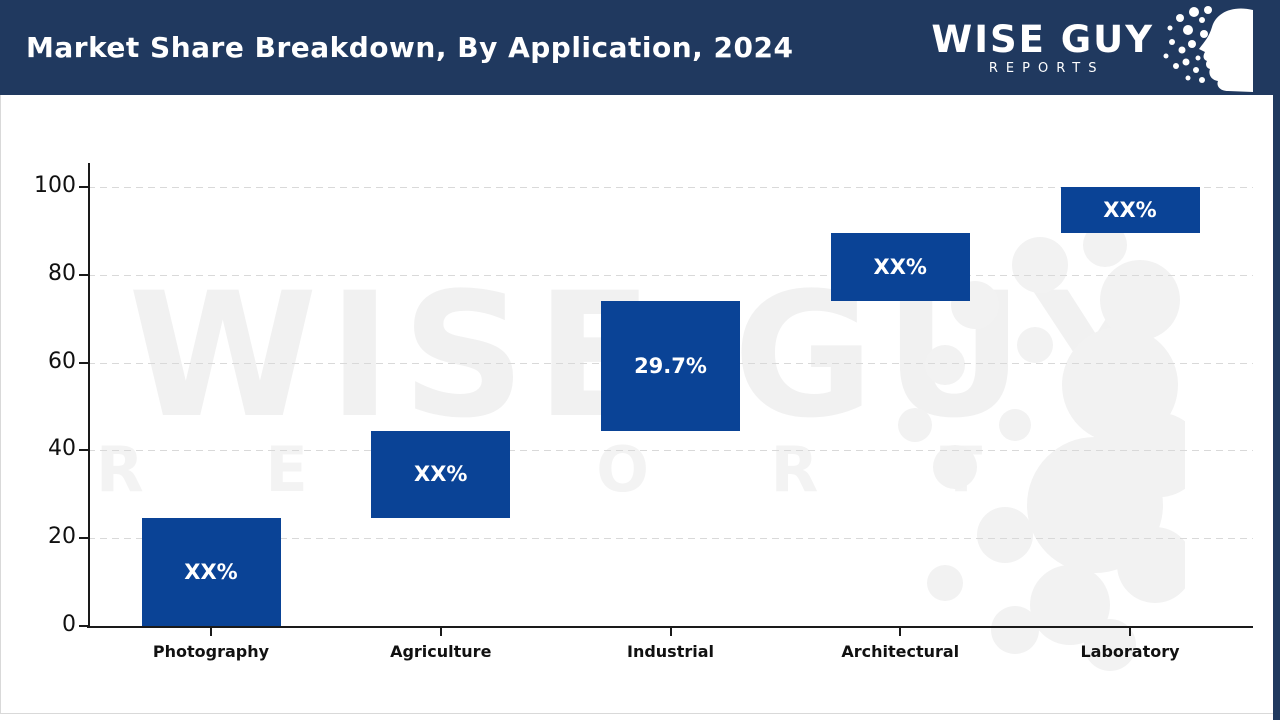 Image resolution: width=1280 pixels, height=720 pixels. Describe the element at coordinates (441, 651) in the screenshot. I see `x-tick-label-agriculture: Agriculture` at that location.